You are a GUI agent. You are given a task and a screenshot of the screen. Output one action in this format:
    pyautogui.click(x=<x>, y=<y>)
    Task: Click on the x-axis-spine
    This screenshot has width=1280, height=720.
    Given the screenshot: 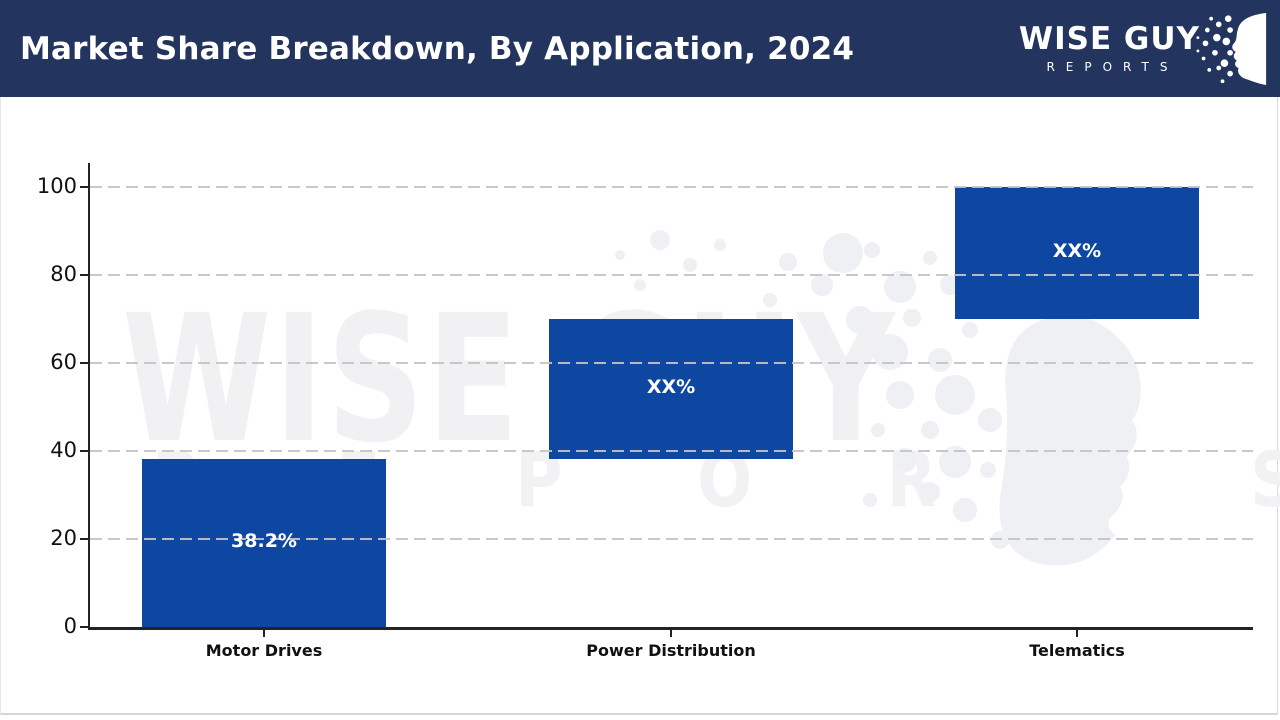 What is the action you would take?
    pyautogui.click(x=670, y=628)
    